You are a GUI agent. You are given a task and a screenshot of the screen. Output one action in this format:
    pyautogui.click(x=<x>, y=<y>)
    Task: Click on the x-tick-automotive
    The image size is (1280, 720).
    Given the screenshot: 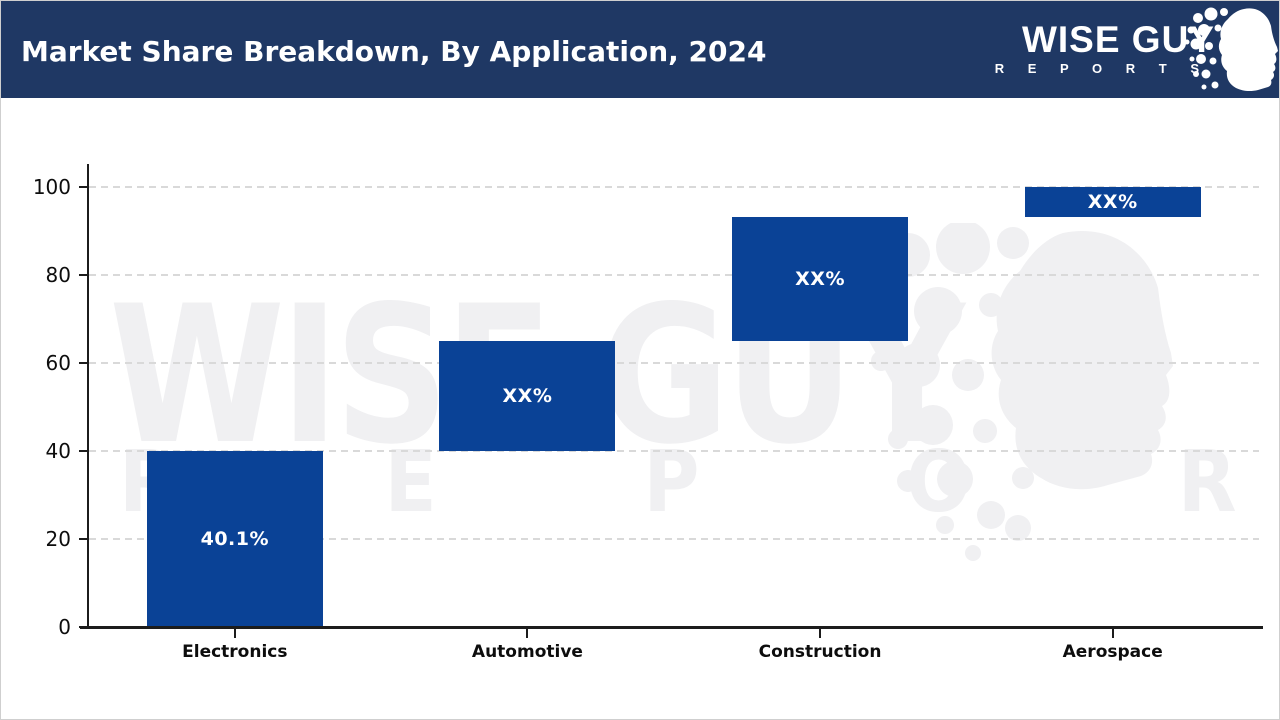 What is the action you would take?
    pyautogui.click(x=527, y=633)
    